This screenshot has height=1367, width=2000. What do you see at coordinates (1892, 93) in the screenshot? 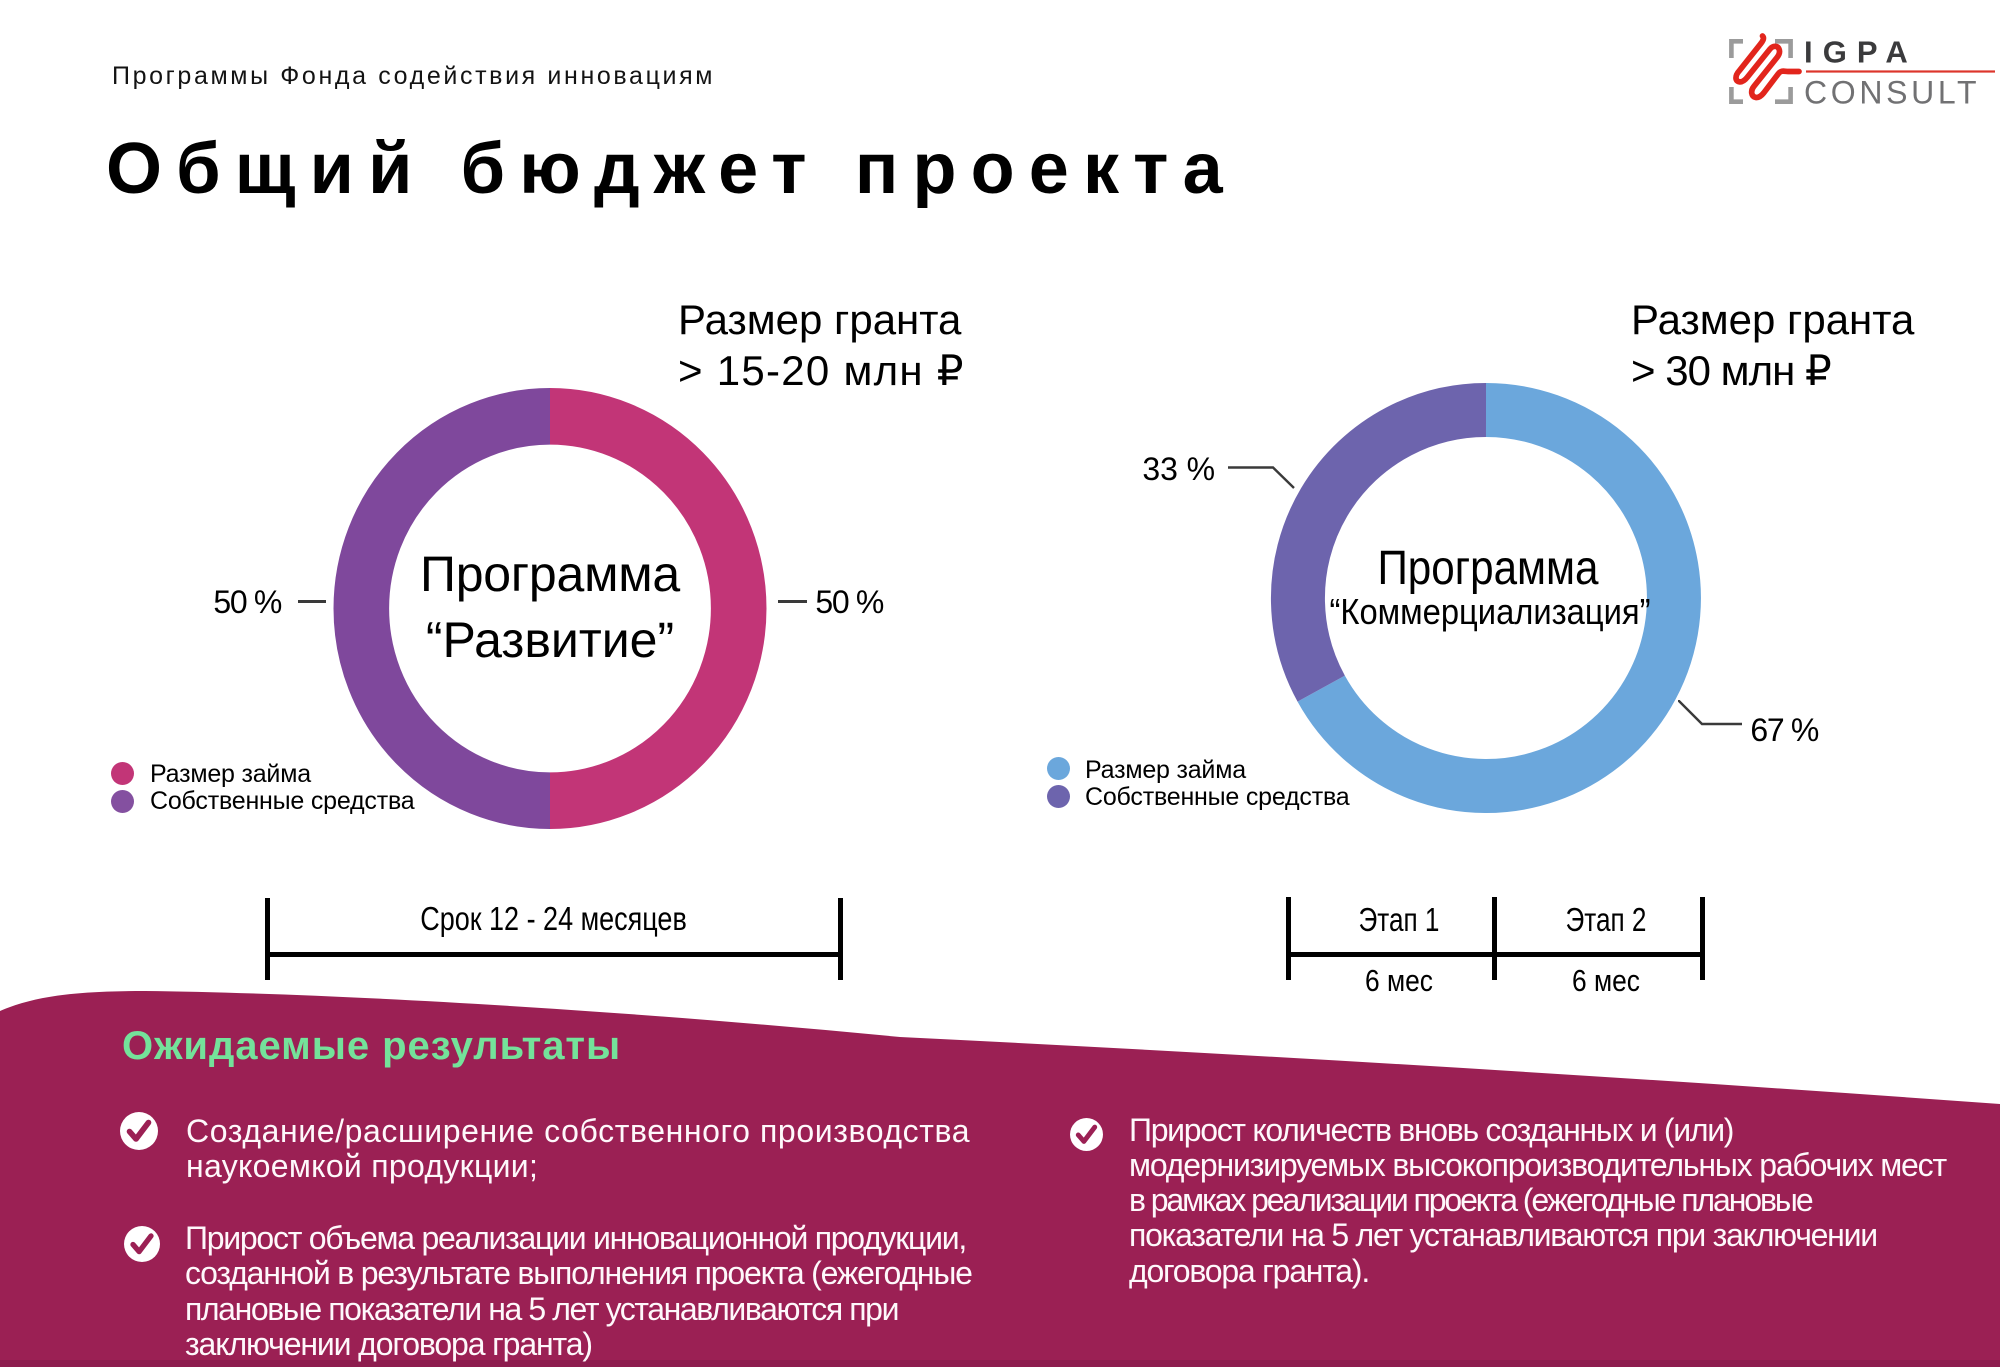
I see `svg-text: CONSULT` at bounding box center [1892, 93].